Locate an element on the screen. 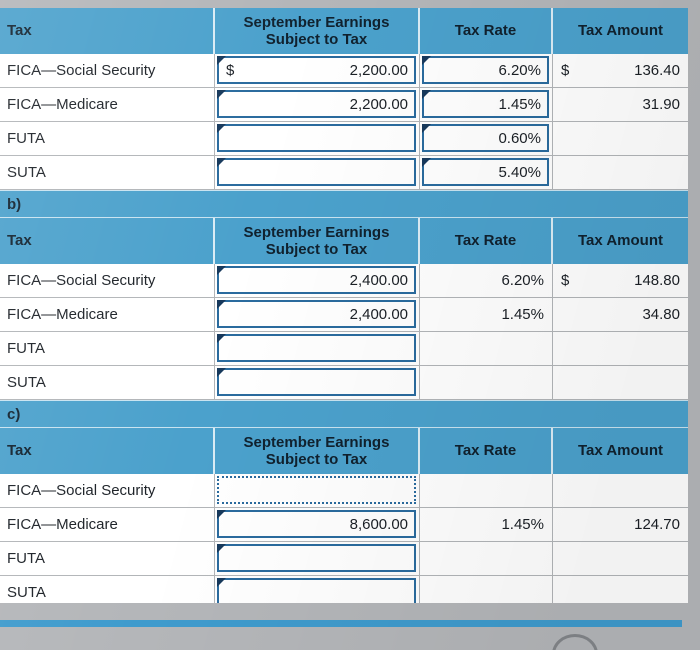  table-row: SUTA 5.40% is located at coordinates (344, 173).